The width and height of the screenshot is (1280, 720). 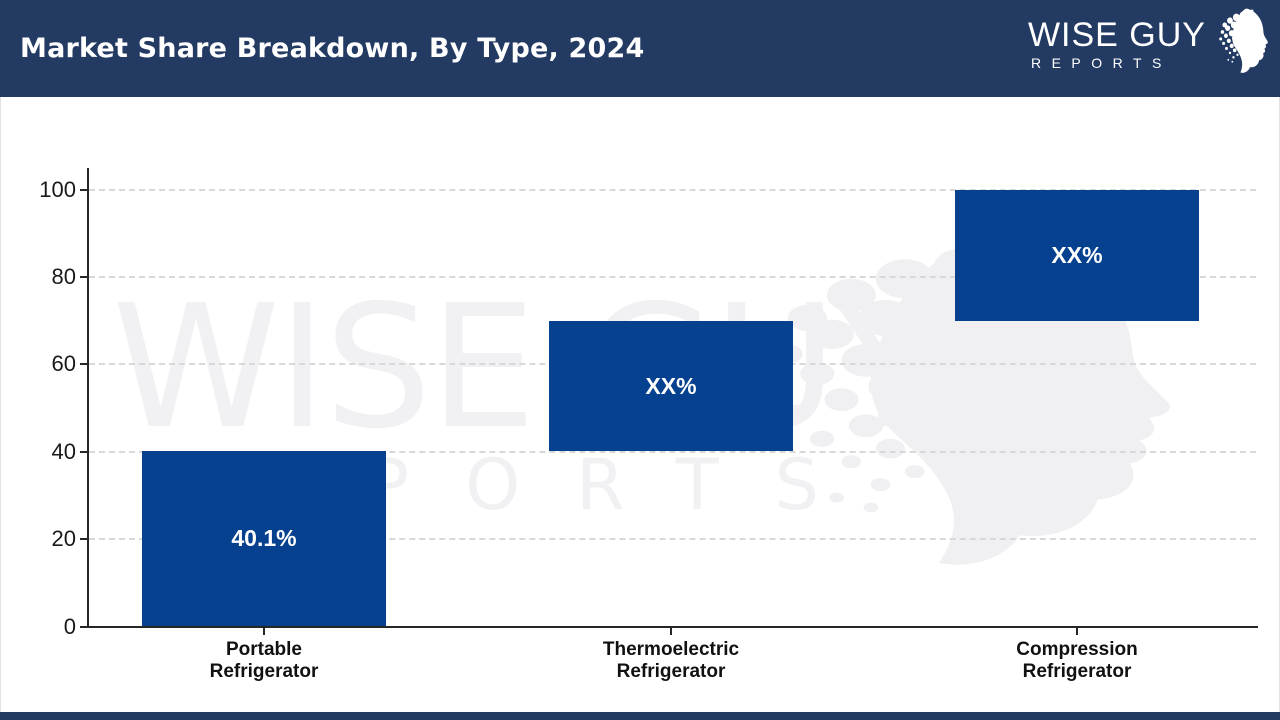 What do you see at coordinates (1077, 660) in the screenshot?
I see `category-label-3: Compression Refrigerator` at bounding box center [1077, 660].